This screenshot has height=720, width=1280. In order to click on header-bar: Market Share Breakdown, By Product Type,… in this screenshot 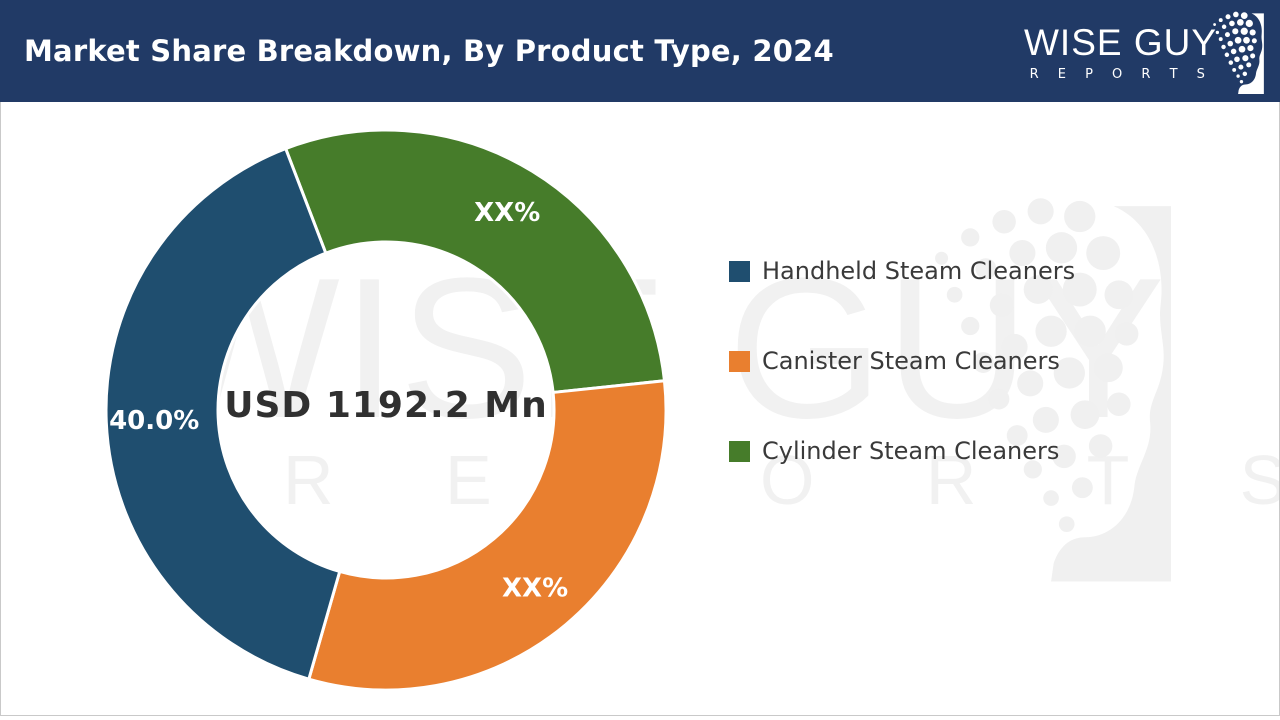, I will do `click(640, 51)`.